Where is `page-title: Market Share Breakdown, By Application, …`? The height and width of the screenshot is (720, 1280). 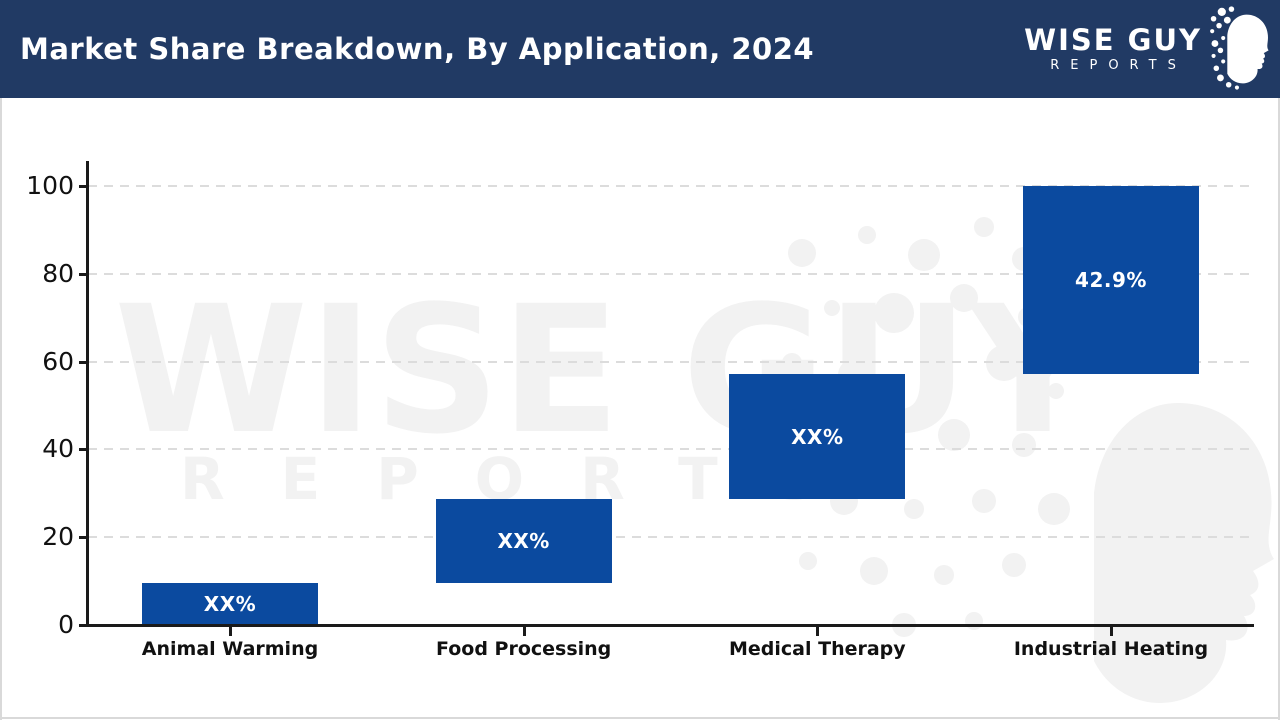
page-title: Market Share Breakdown, By Application, … is located at coordinates (417, 49).